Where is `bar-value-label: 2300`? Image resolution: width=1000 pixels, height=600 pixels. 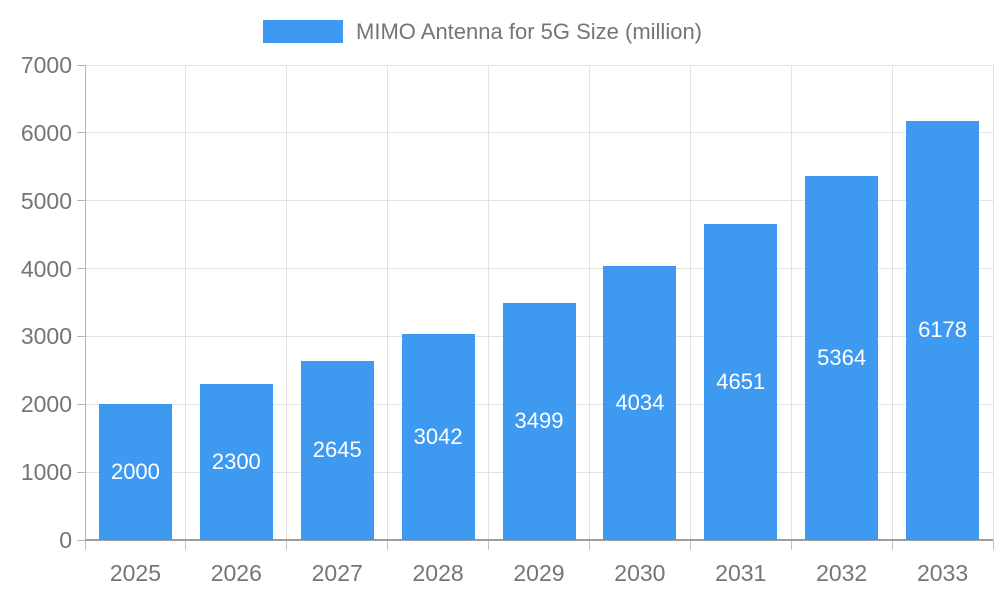
bar-value-label: 2300 is located at coordinates (236, 461).